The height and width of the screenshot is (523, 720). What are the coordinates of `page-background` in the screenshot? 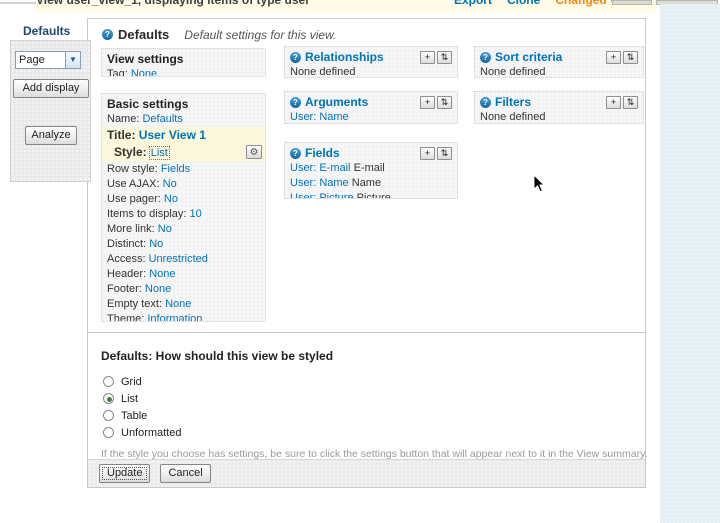 It's located at (690, 263).